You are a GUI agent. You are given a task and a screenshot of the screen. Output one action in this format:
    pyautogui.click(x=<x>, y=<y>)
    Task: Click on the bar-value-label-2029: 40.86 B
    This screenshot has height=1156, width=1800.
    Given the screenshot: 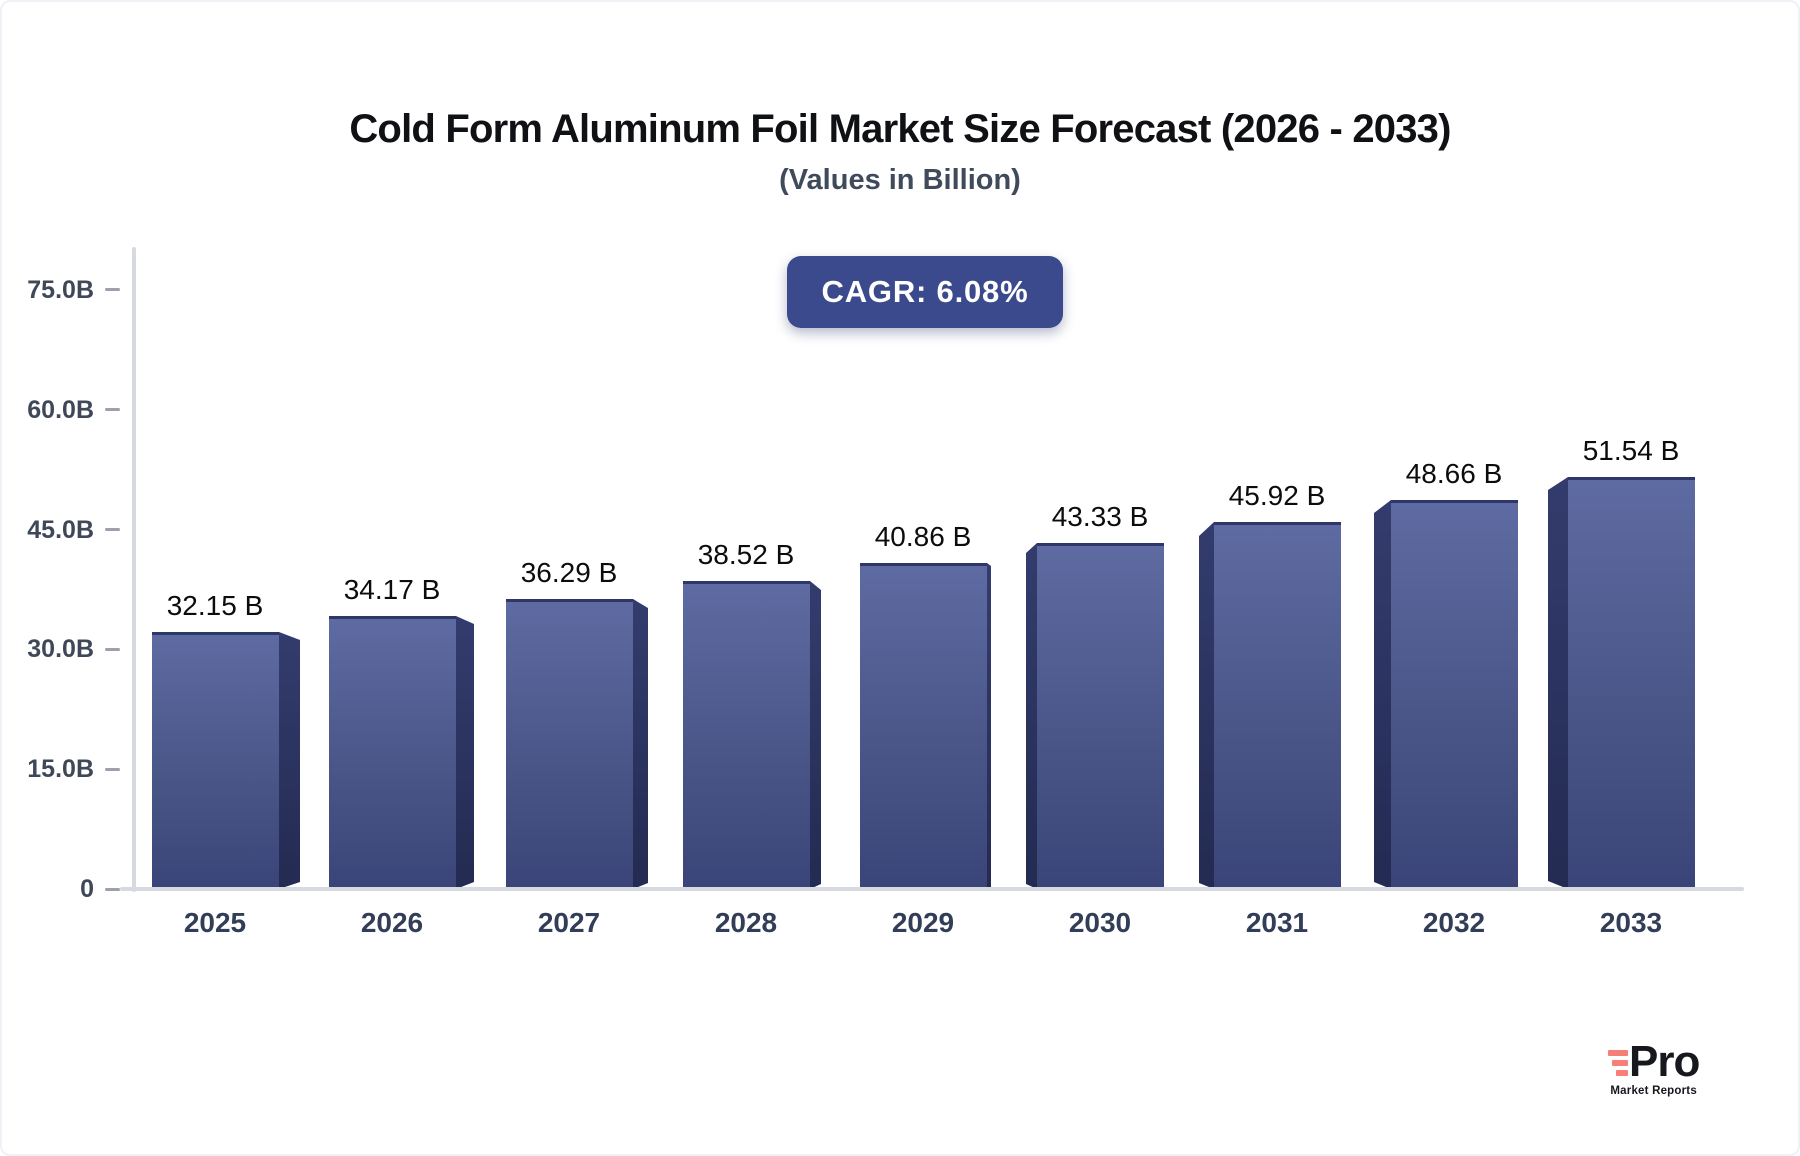 What is the action you would take?
    pyautogui.click(x=923, y=536)
    